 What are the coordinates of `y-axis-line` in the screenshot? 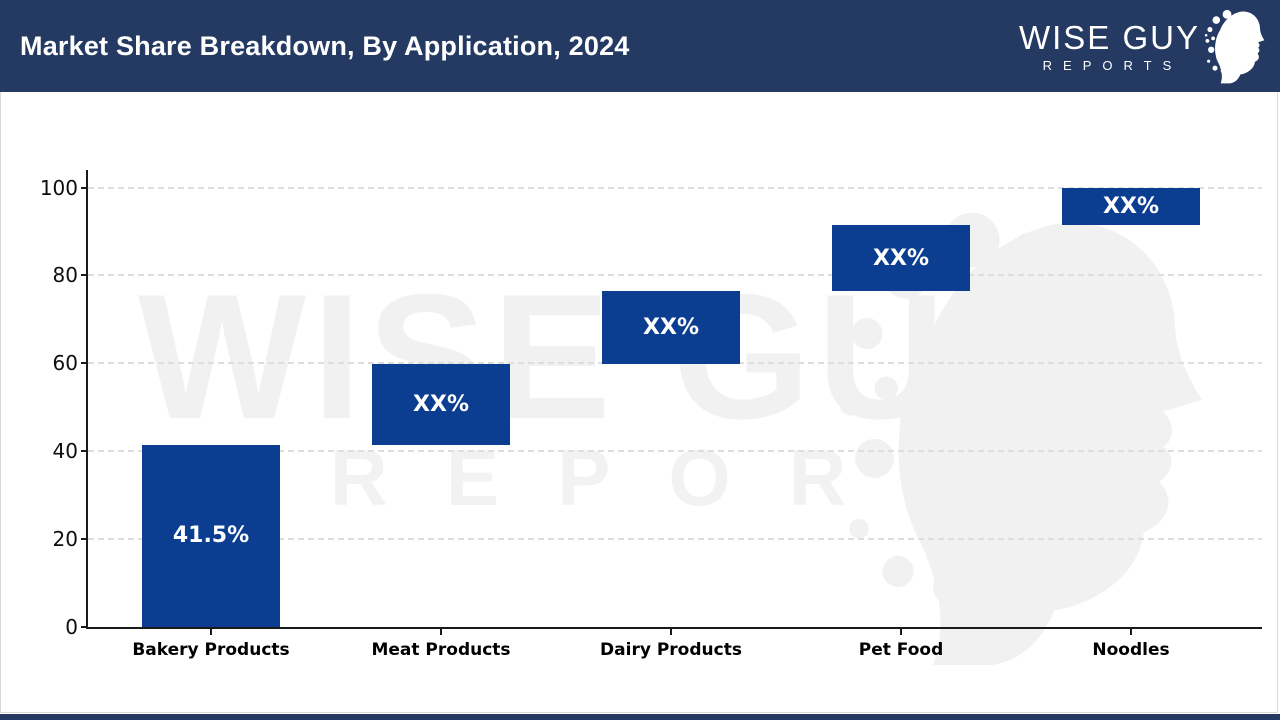 It's located at (87, 399).